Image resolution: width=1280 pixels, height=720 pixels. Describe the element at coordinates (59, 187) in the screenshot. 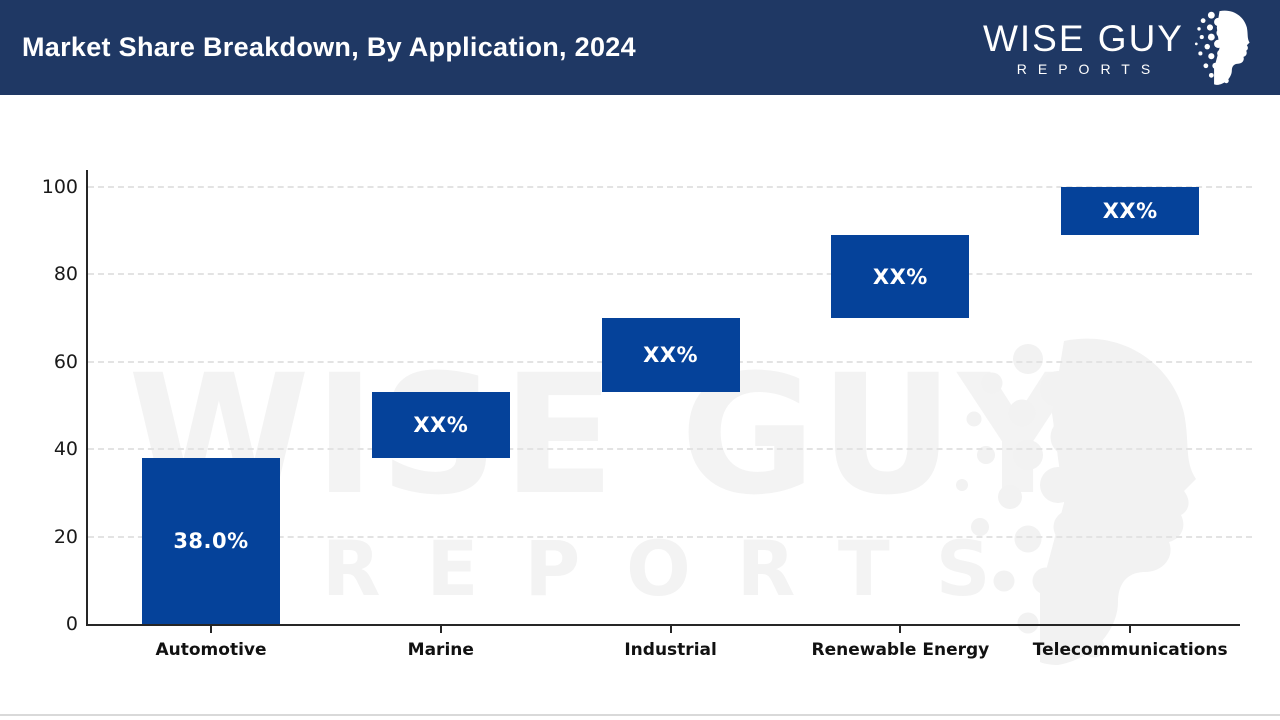

I see `y-tick-label-100: 100` at that location.